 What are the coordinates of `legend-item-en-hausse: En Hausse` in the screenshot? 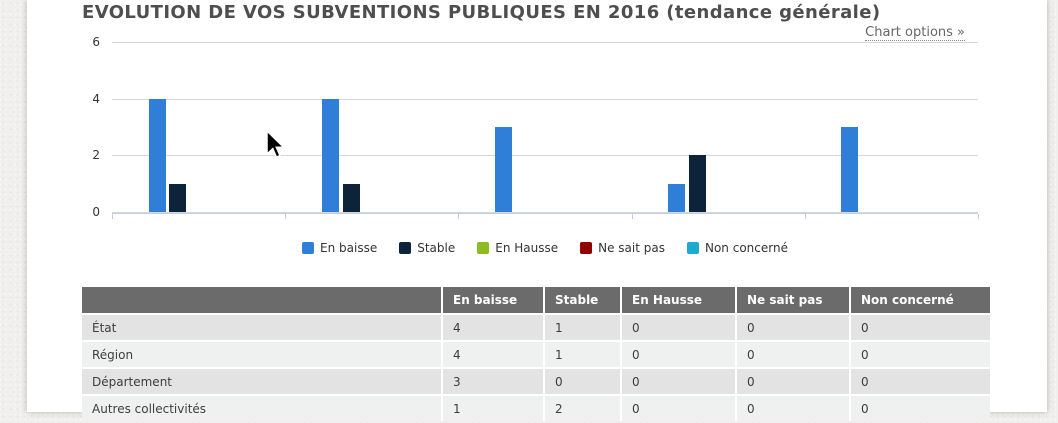 It's located at (517, 248).